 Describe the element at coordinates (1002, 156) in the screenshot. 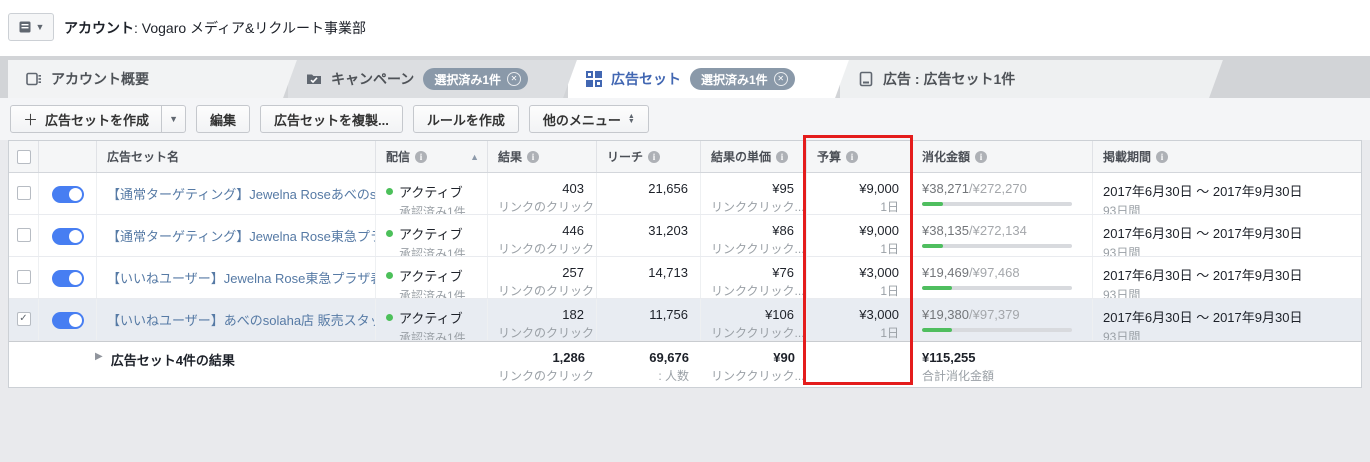

I see `header-amount-spent: 消化金額 i` at that location.